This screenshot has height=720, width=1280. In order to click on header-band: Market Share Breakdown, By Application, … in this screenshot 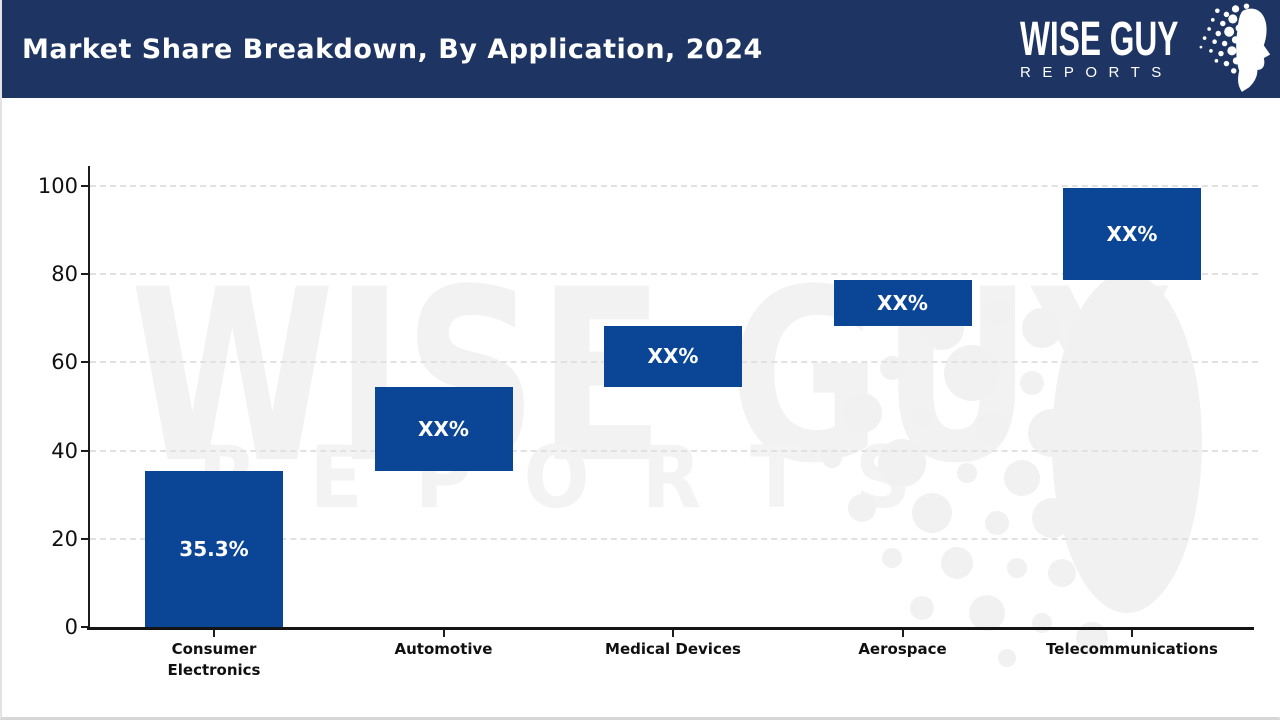, I will do `click(641, 49)`.